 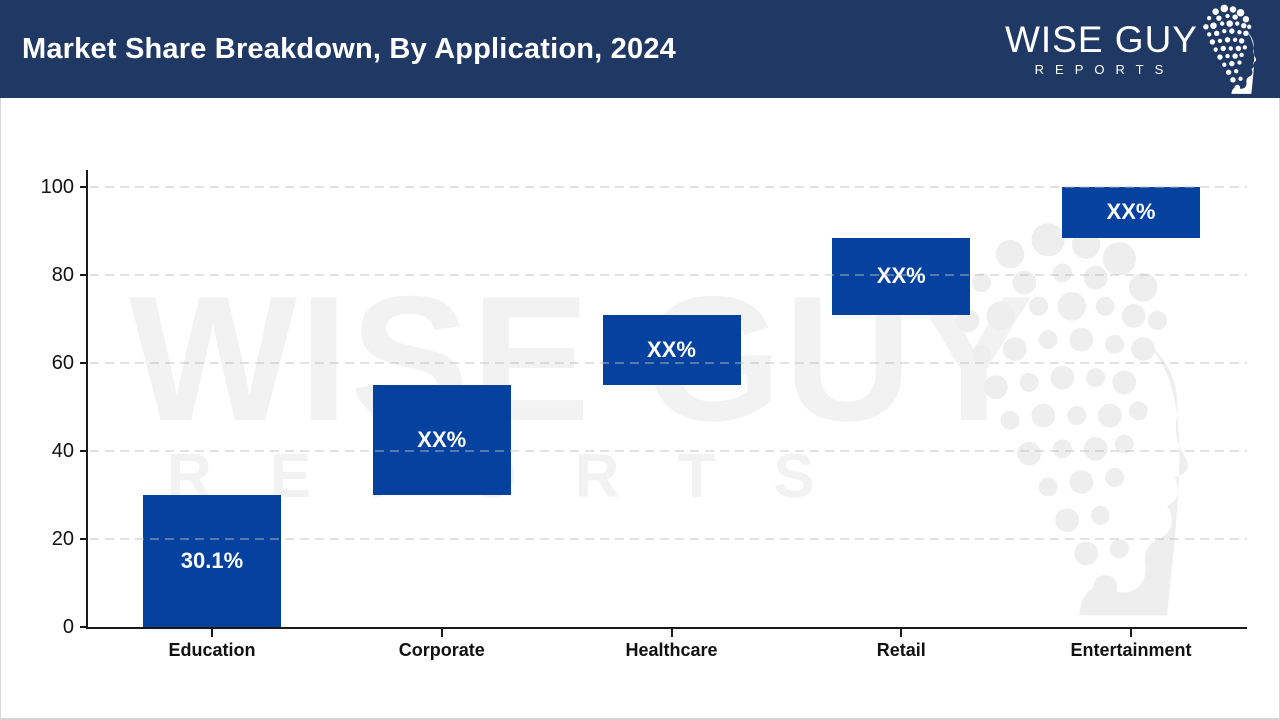 I want to click on bar-education: 30.1%, so click(x=212, y=560).